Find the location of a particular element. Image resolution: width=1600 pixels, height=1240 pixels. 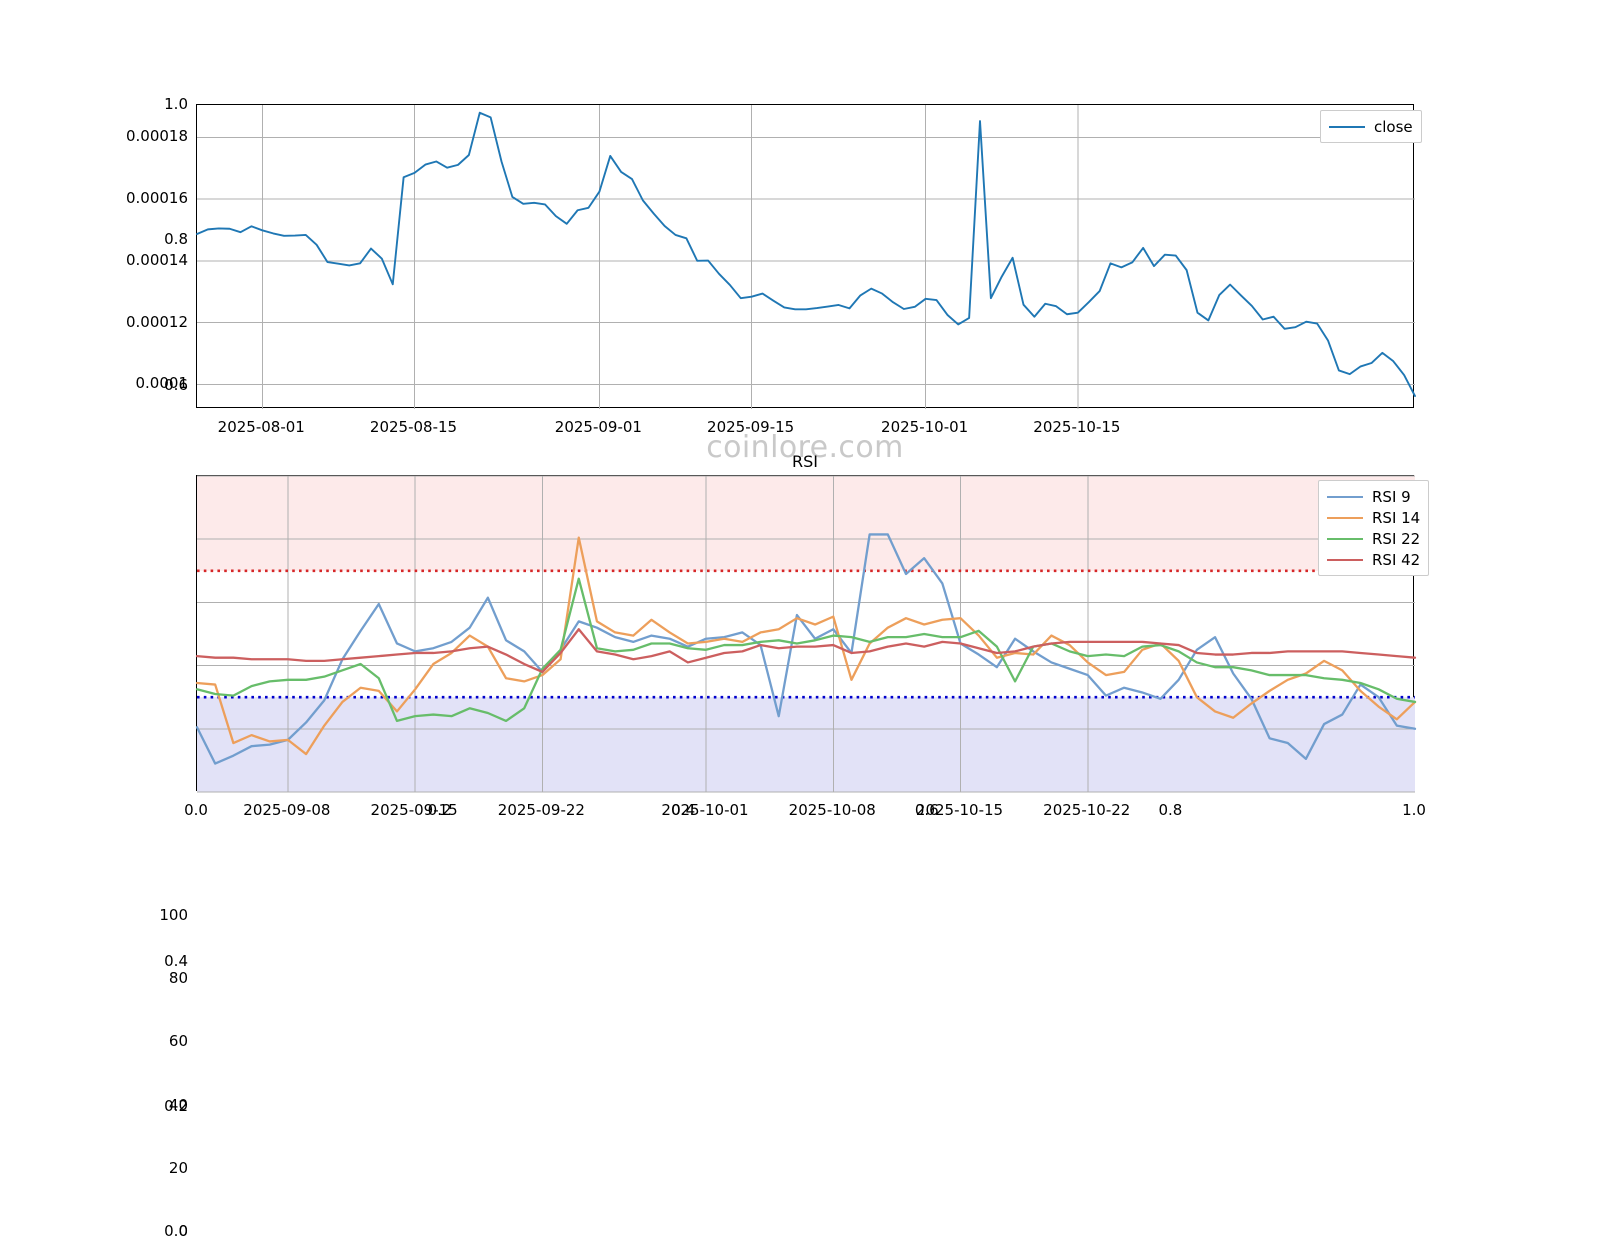

rsi-y-tick-overlay: 0.2 is located at coordinates (176, 1106).